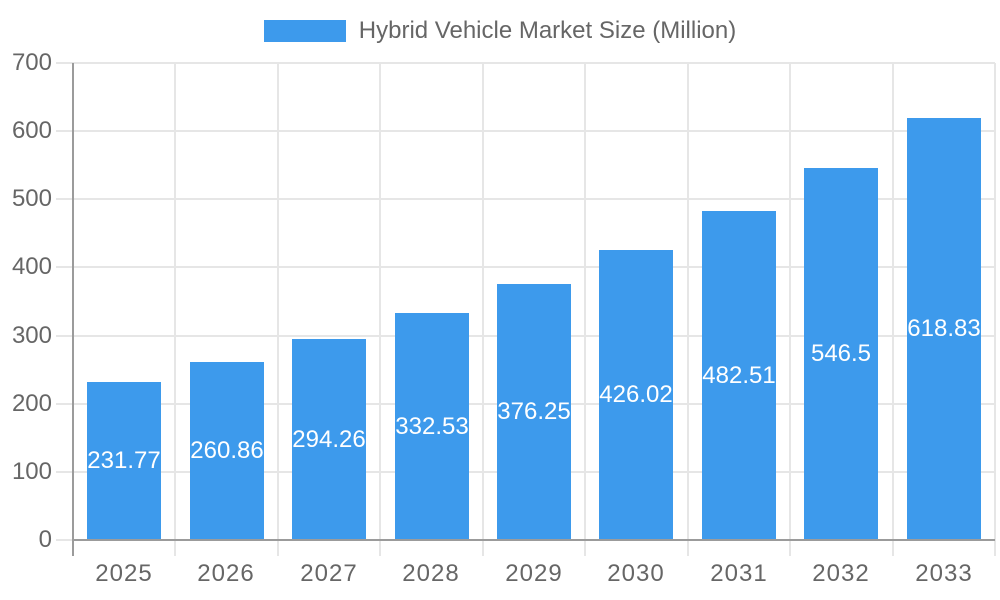 The height and width of the screenshot is (600, 1000). I want to click on x-axis-tick-label: 2029, so click(534, 573).